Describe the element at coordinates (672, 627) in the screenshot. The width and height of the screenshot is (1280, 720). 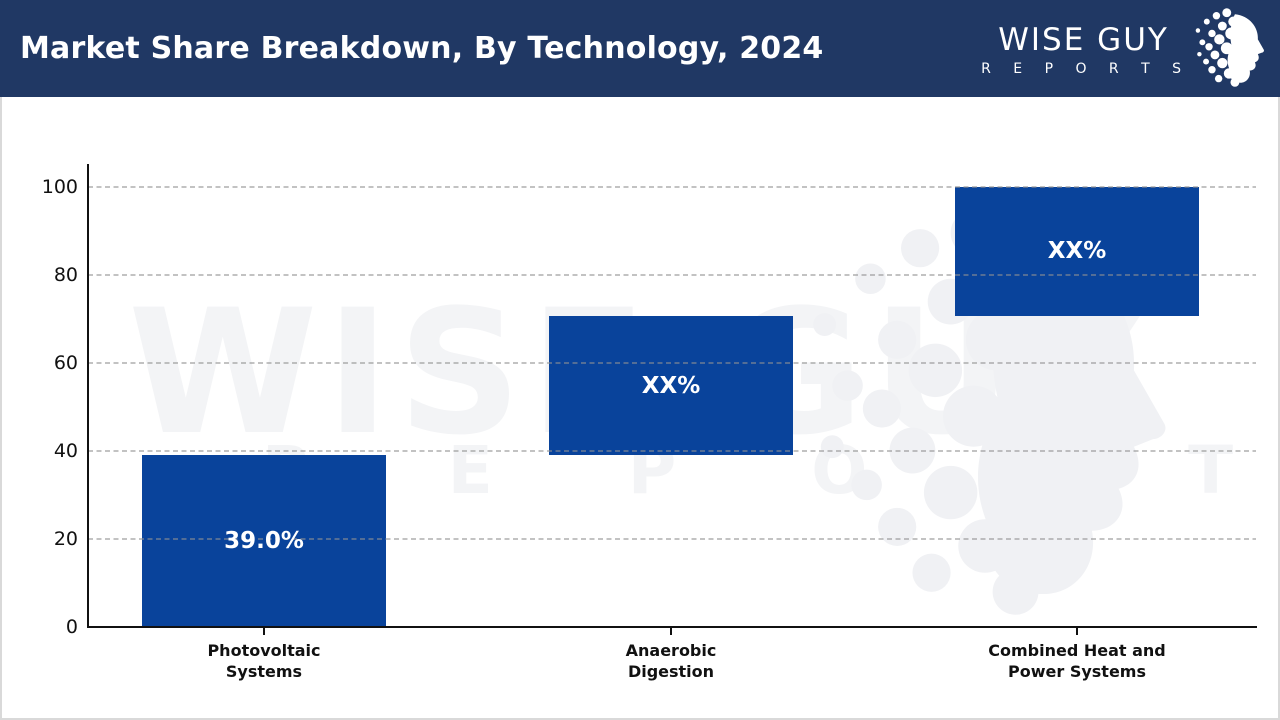
I see `x-axis-line` at that location.